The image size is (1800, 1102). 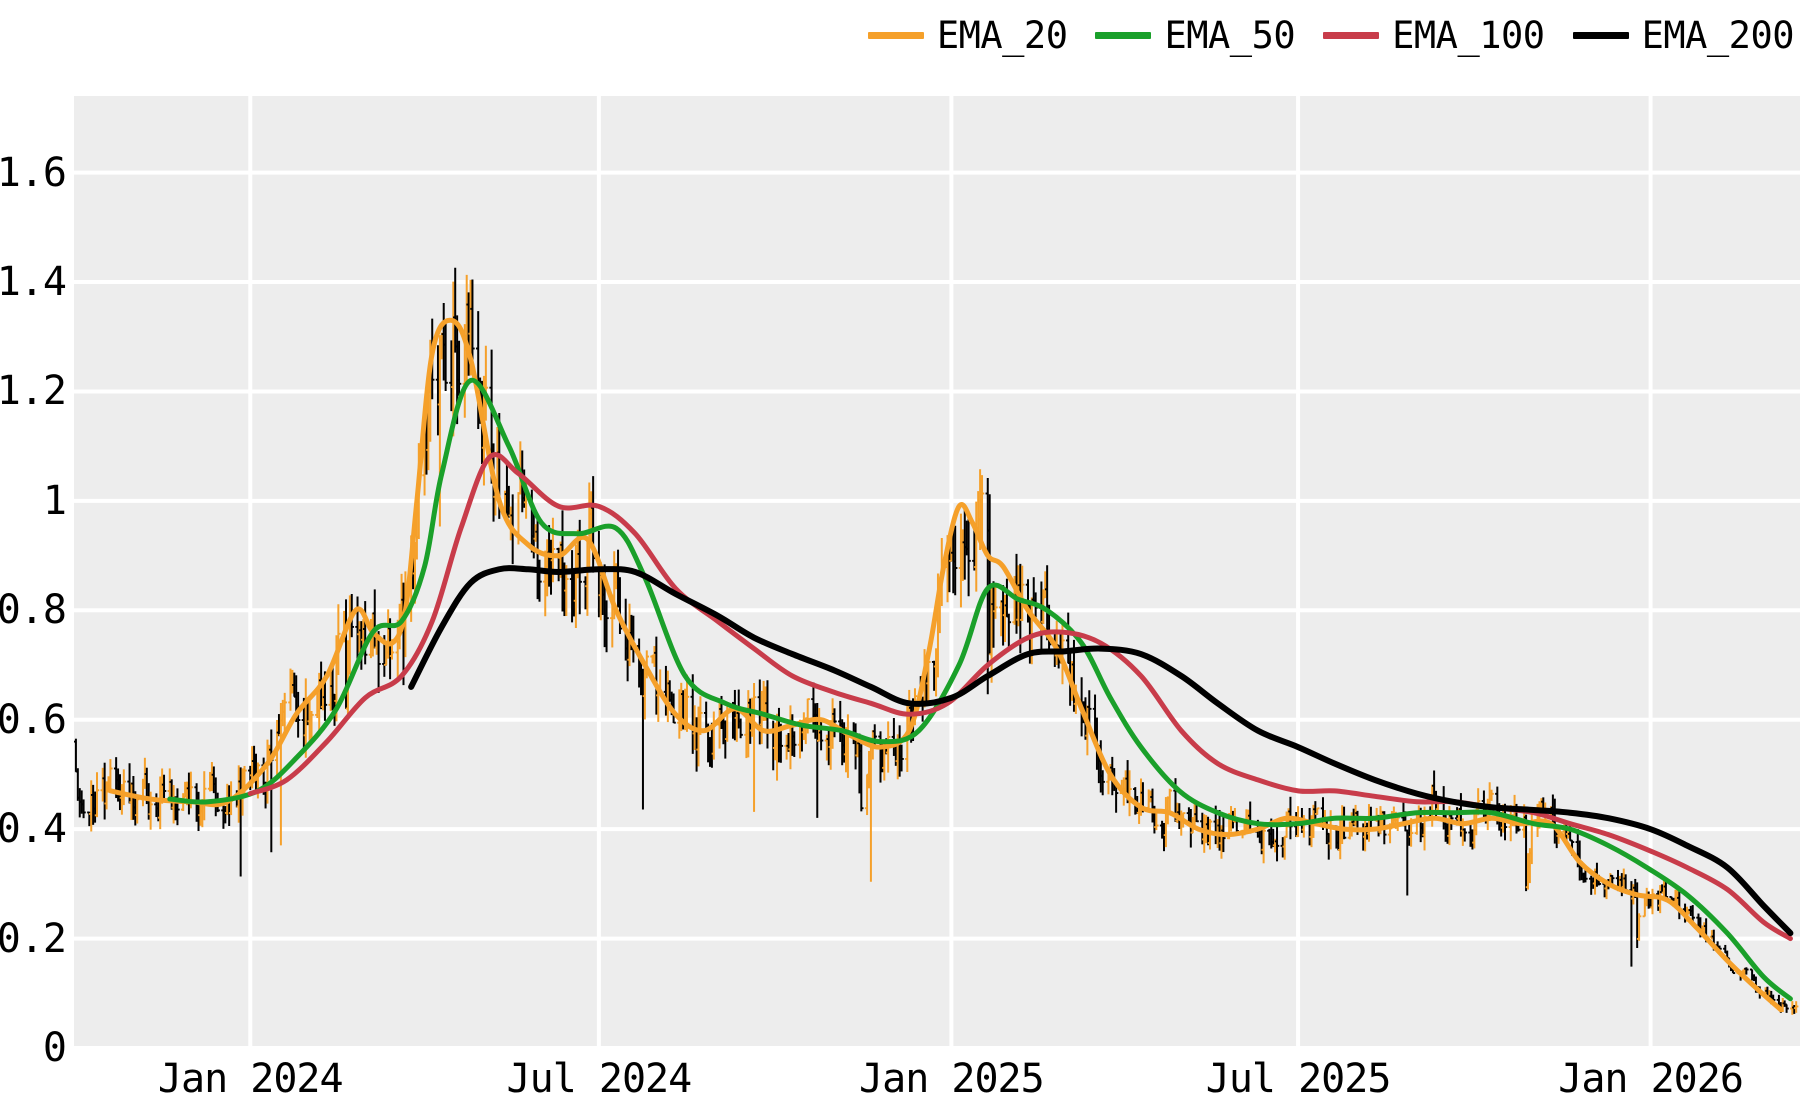 I want to click on legend-item-ema_200: EMA_200, so click(x=1683, y=35).